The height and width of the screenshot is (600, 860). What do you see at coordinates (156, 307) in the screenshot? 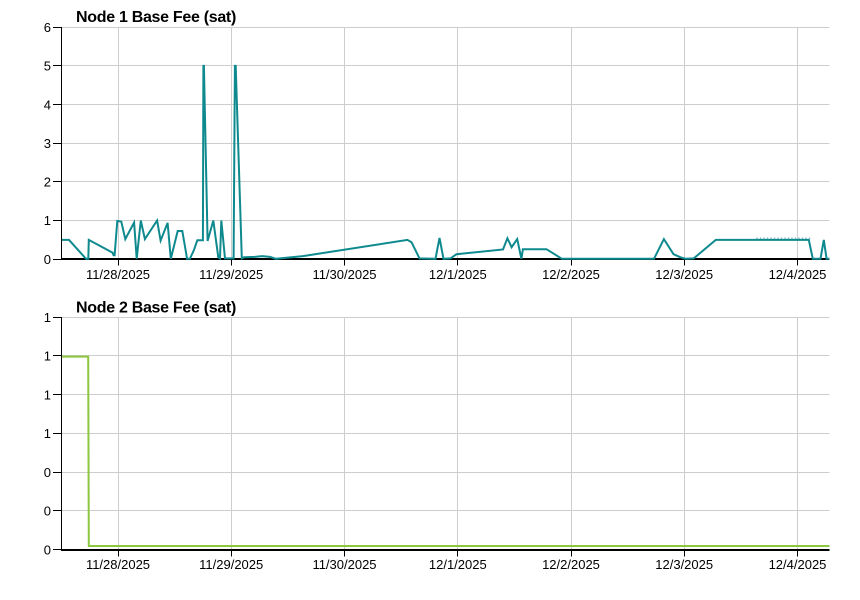
I see `svg-text: Node 2 Base Fee (sat)` at bounding box center [156, 307].